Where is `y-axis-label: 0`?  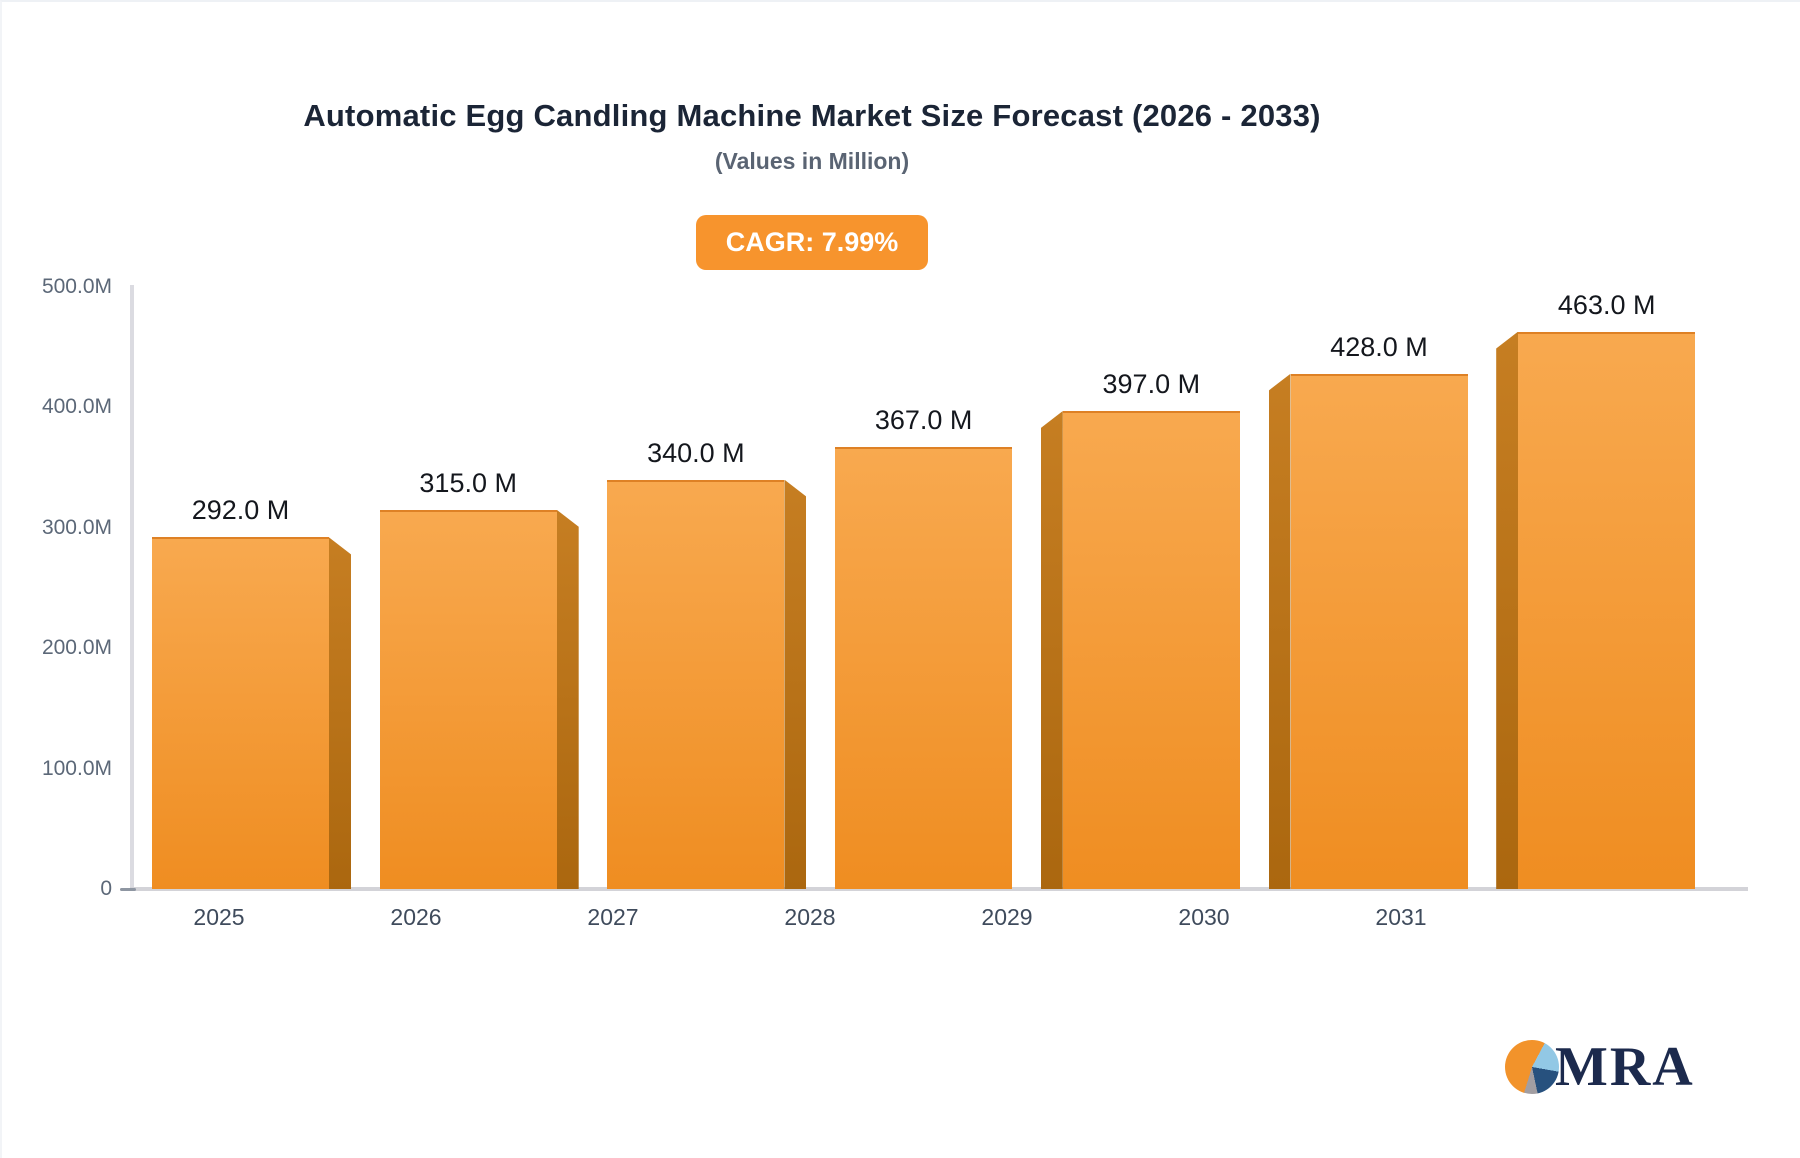
y-axis-label: 0 is located at coordinates (106, 888).